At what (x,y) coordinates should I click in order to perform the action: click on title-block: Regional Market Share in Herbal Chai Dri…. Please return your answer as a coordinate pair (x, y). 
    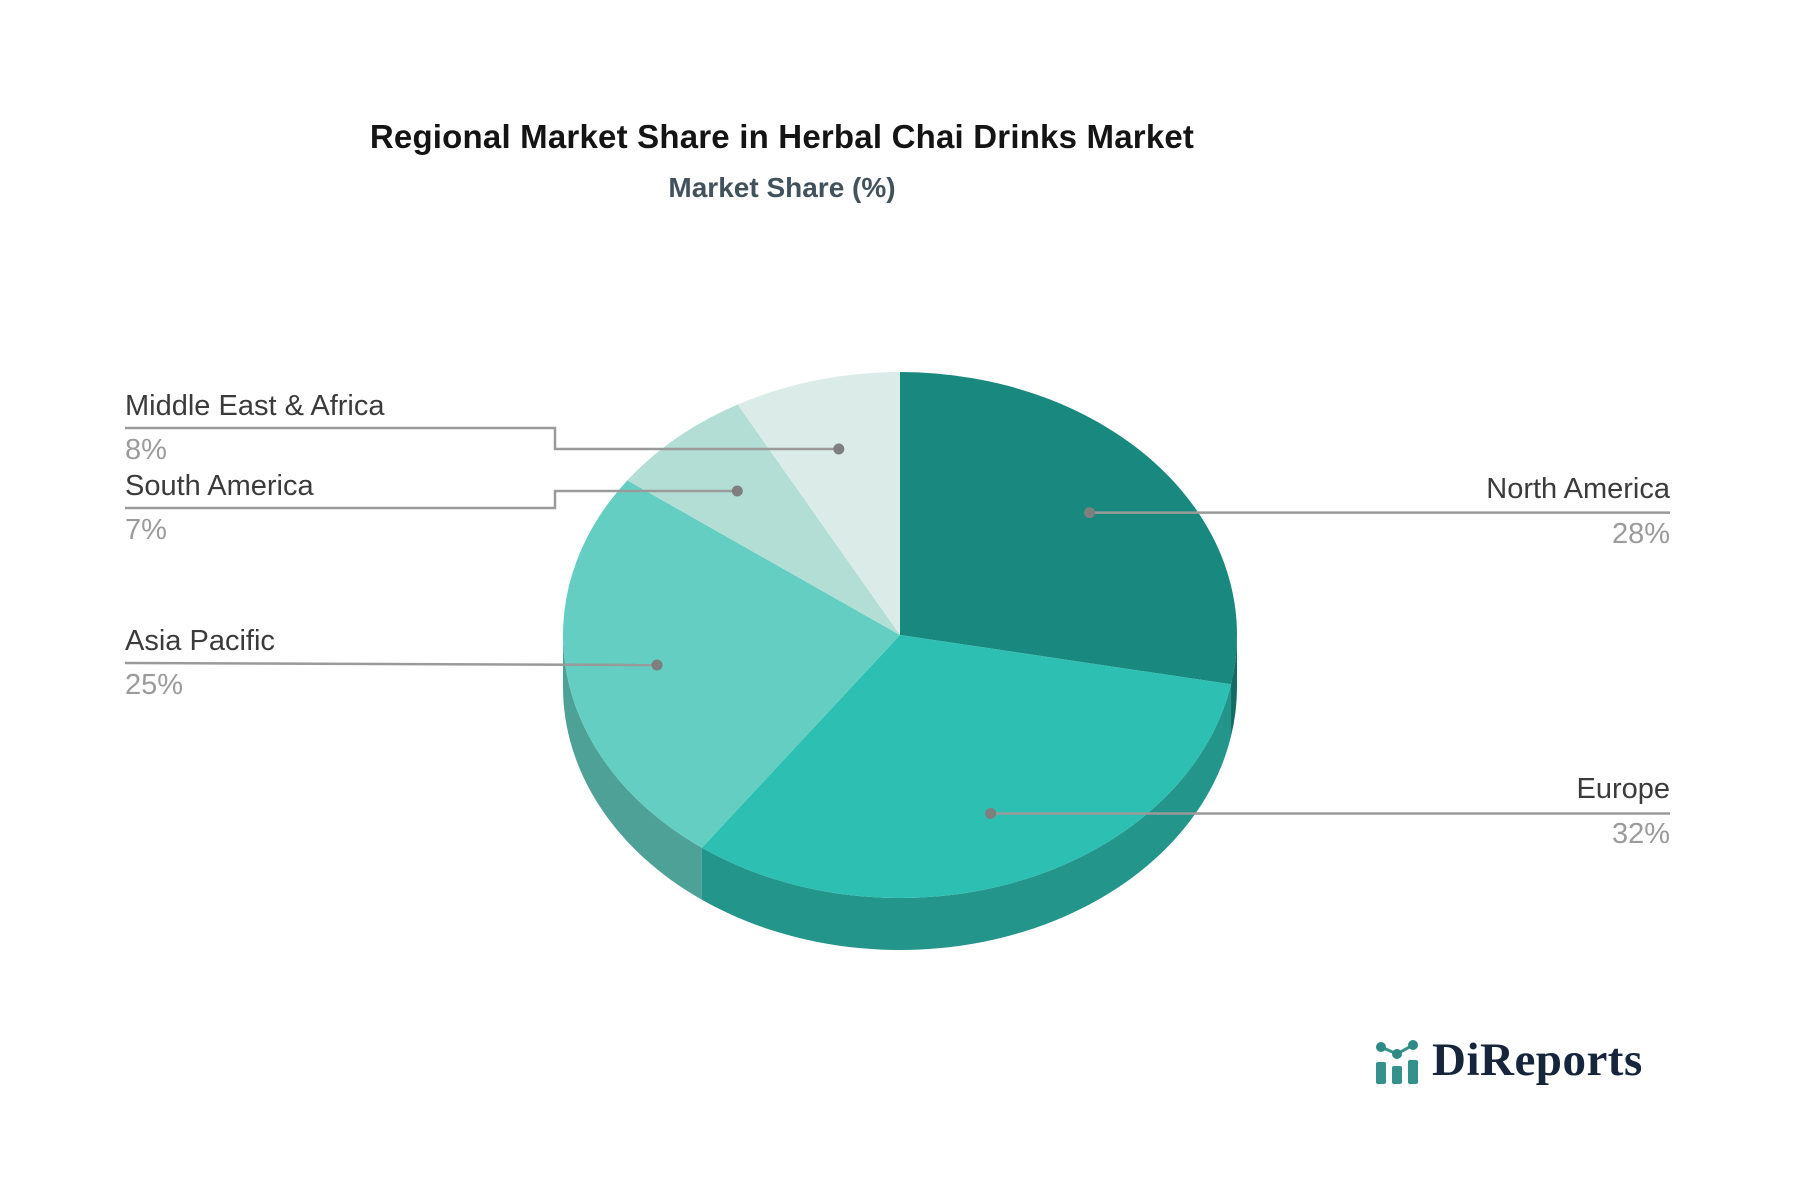
    Looking at the image, I should click on (782, 102).